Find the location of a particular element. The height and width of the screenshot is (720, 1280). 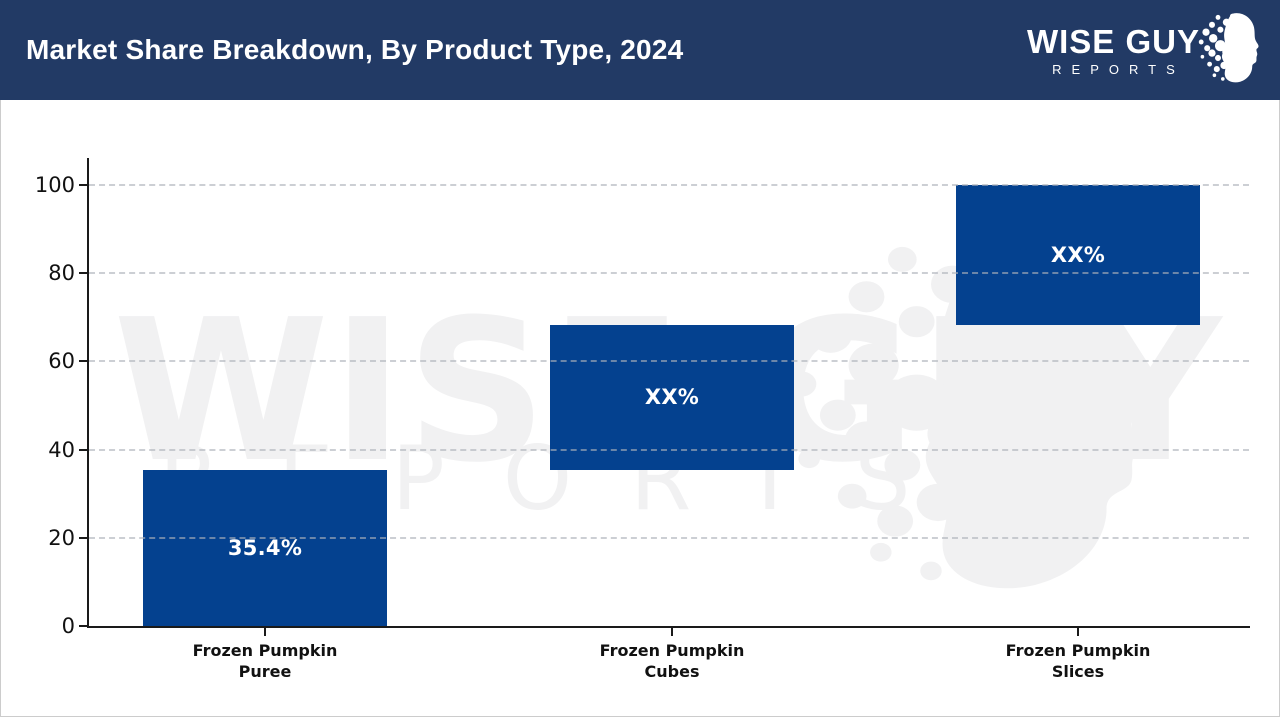

x-category-label-slices: Frozen Pumpkin Slices is located at coordinates (1078, 661).